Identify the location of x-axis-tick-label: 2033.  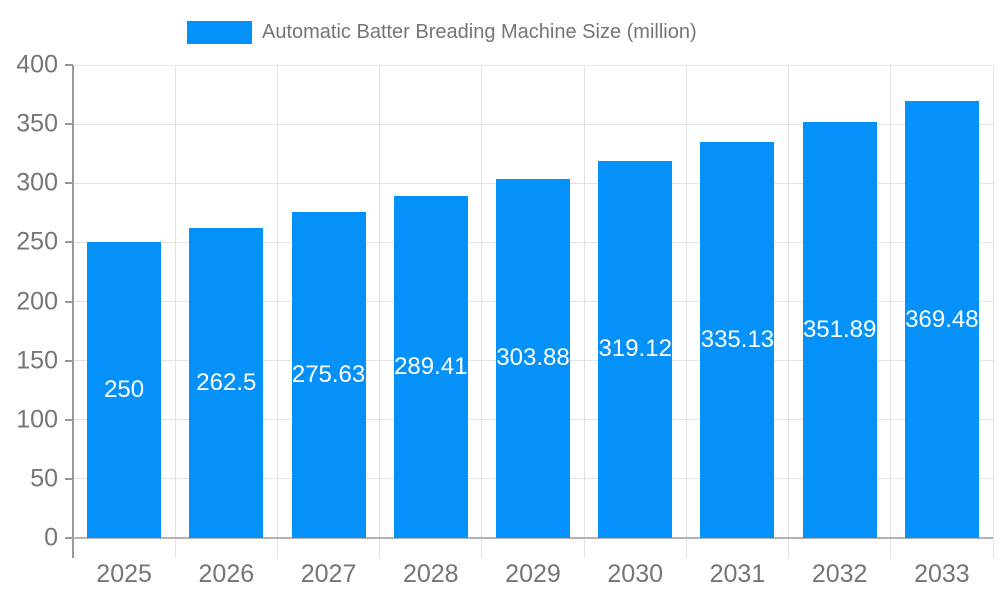
(942, 574).